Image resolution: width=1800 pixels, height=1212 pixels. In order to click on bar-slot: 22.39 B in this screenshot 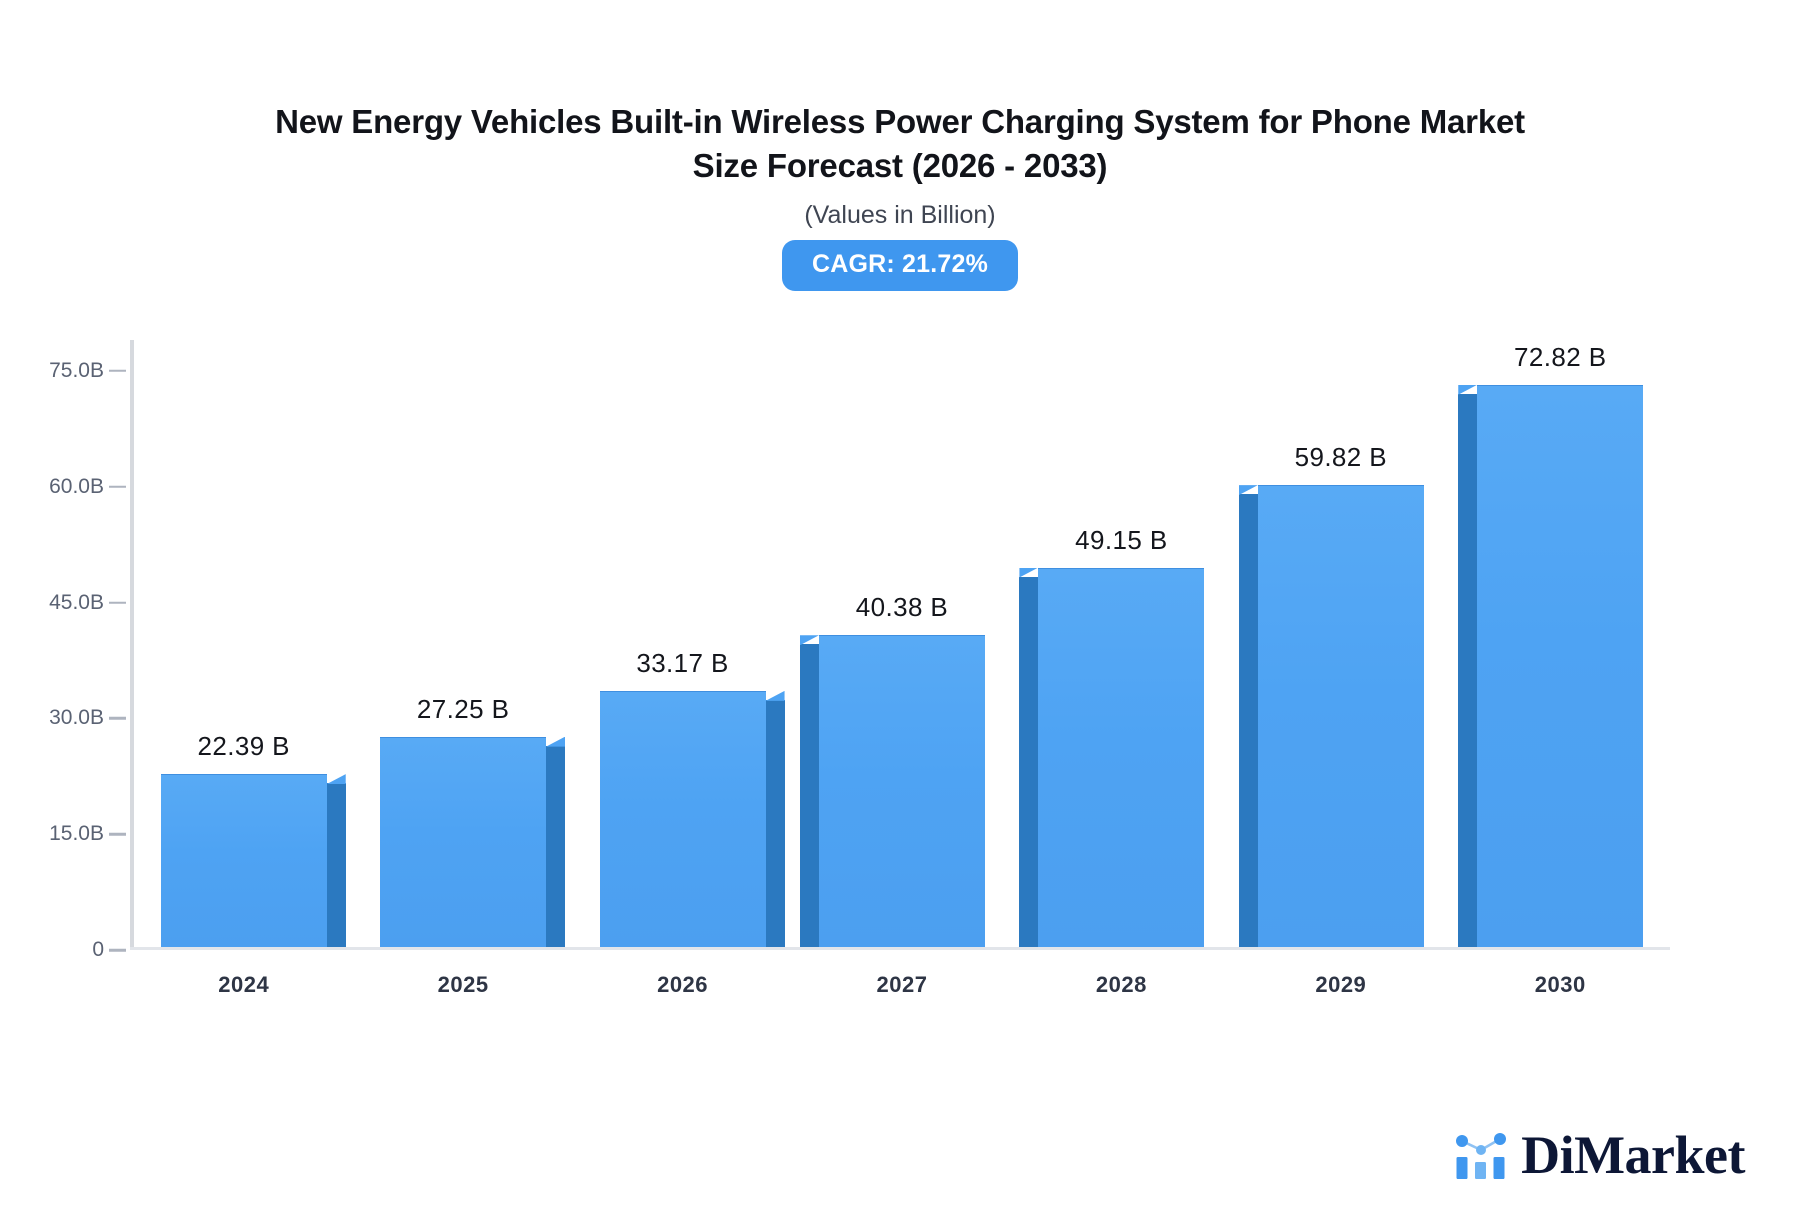, I will do `click(243, 643)`.